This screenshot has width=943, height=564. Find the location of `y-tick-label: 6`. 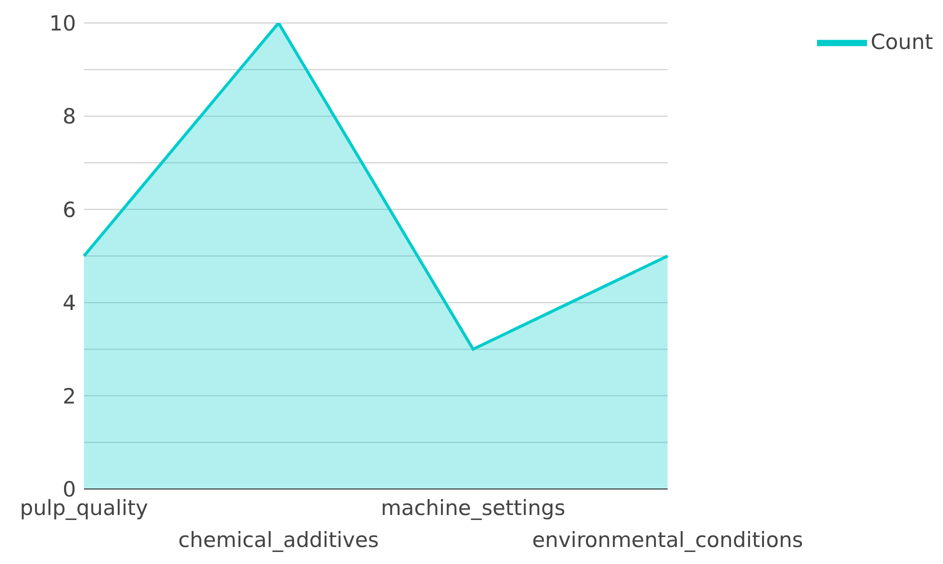

y-tick-label: 6 is located at coordinates (69, 210).